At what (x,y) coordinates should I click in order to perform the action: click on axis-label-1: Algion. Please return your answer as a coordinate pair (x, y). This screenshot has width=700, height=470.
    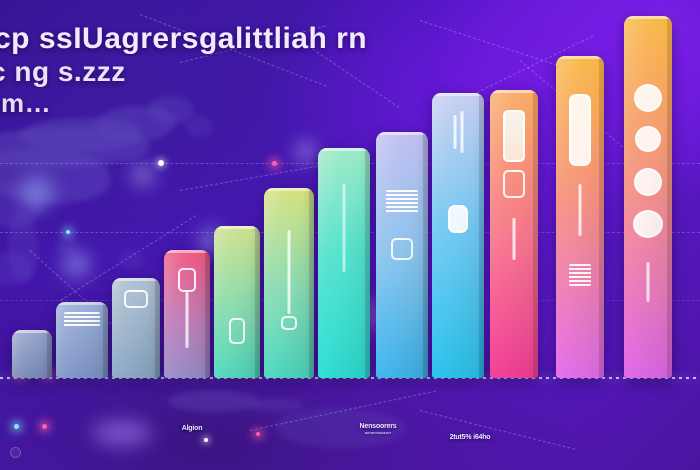
    Looking at the image, I should click on (192, 428).